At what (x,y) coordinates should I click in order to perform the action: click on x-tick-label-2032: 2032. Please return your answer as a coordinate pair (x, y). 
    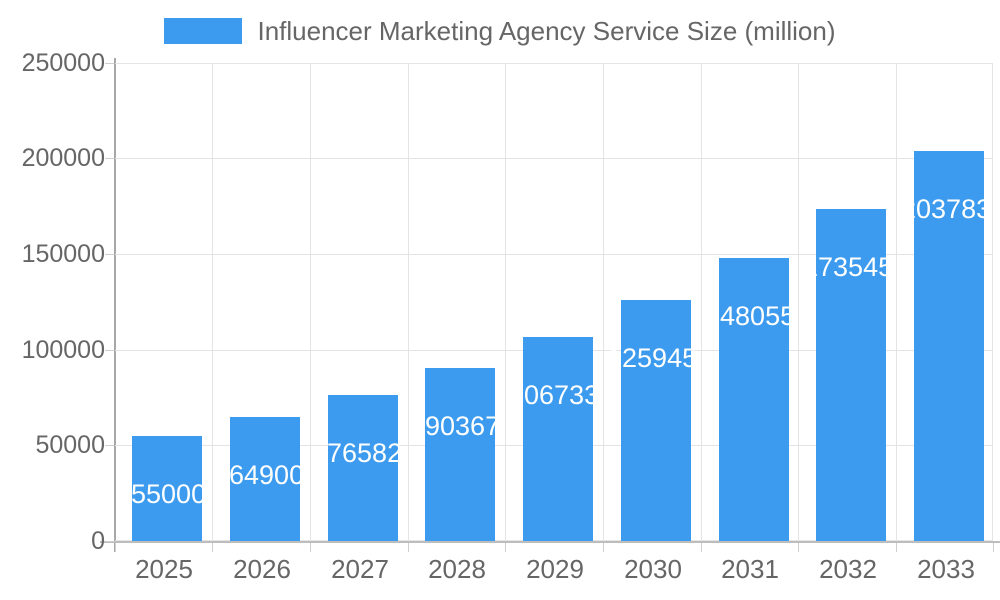
    Looking at the image, I should click on (848, 569).